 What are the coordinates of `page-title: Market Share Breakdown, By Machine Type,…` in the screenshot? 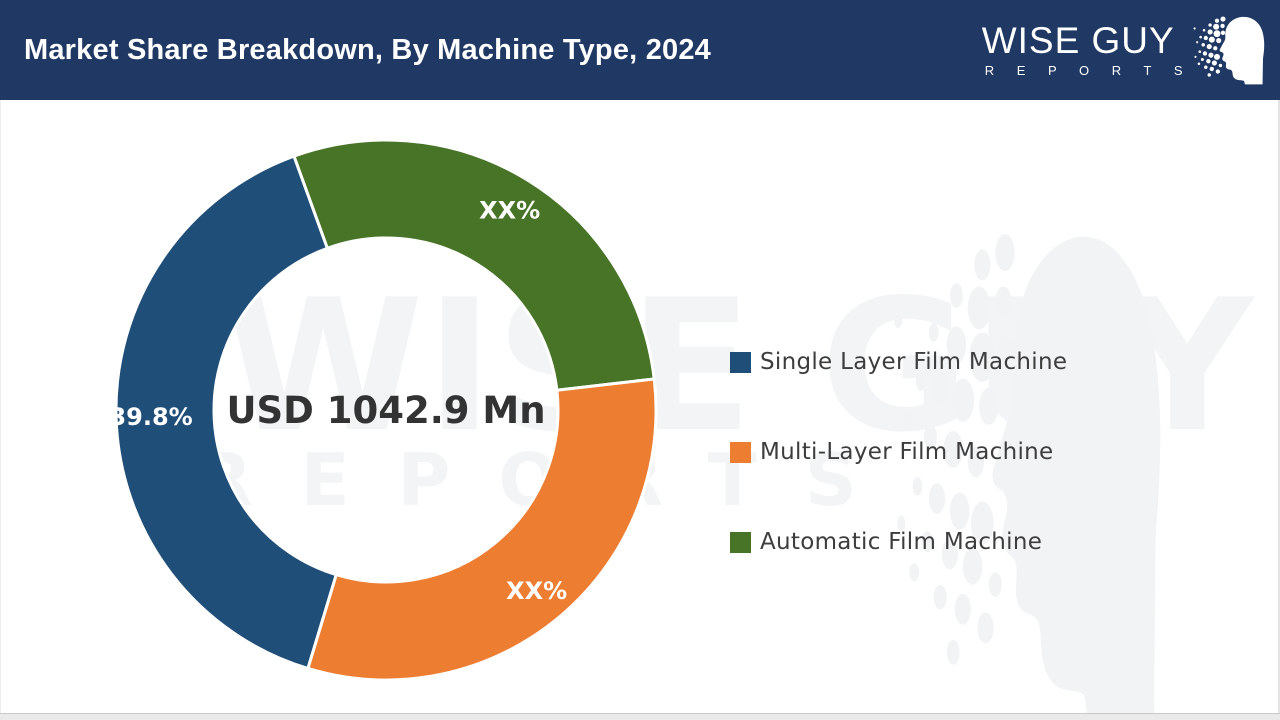 It's located at (368, 49).